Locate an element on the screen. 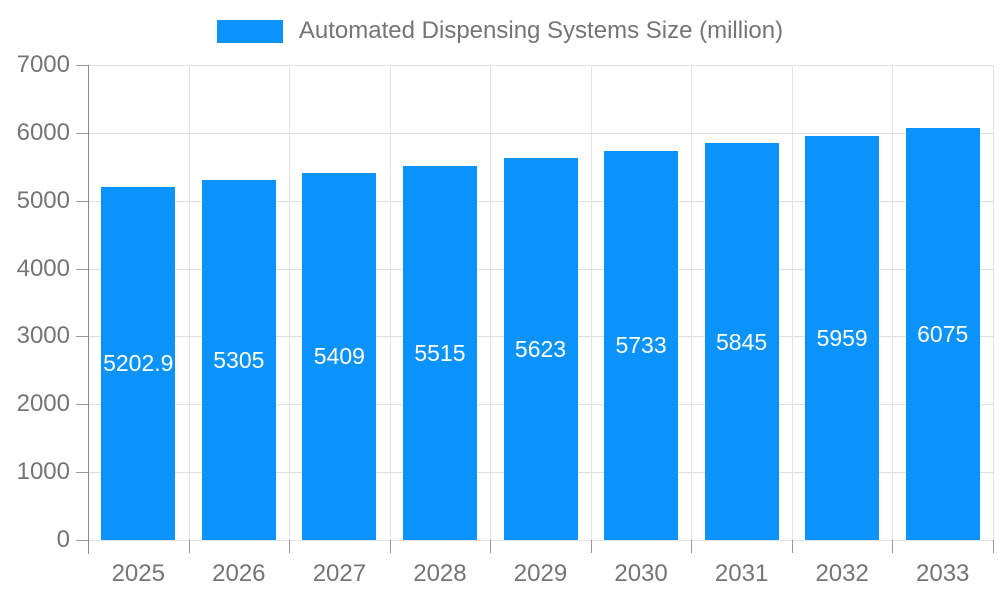 Image resolution: width=1000 pixels, height=600 pixels. x-axis-label: 2030 is located at coordinates (641, 573).